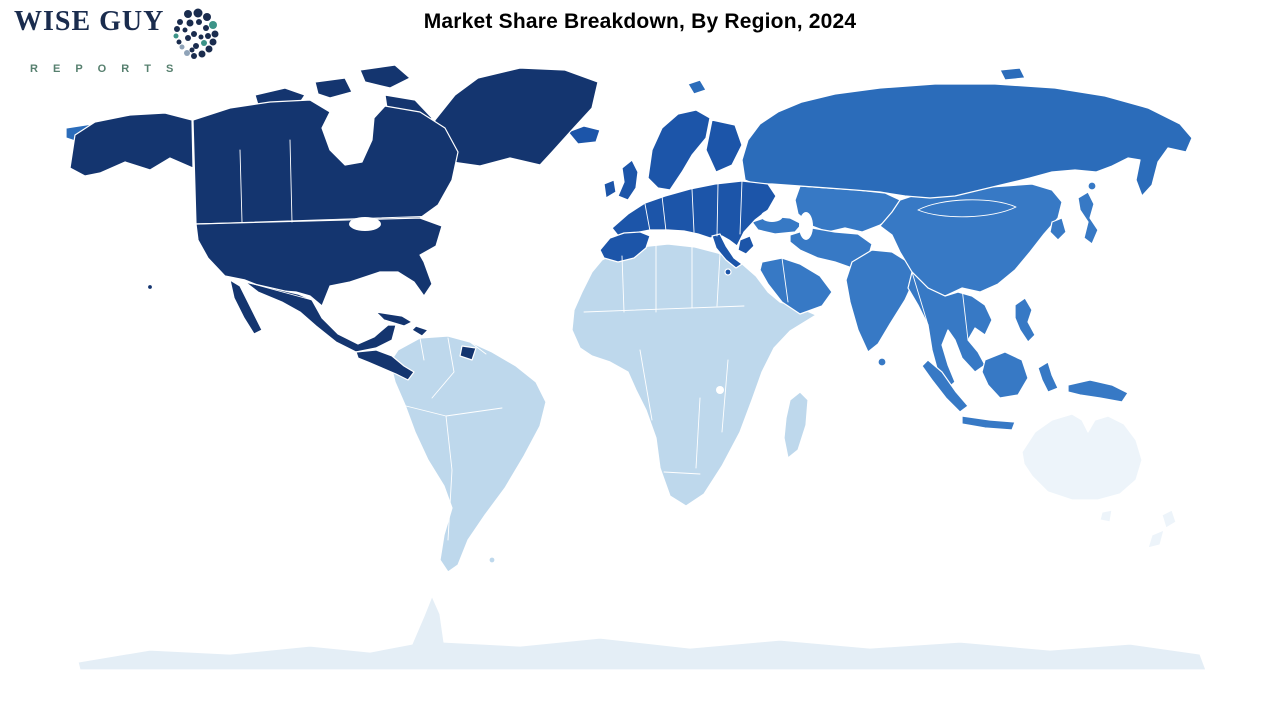 The image size is (1280, 720). I want to click on cuba-shape, so click(394, 319).